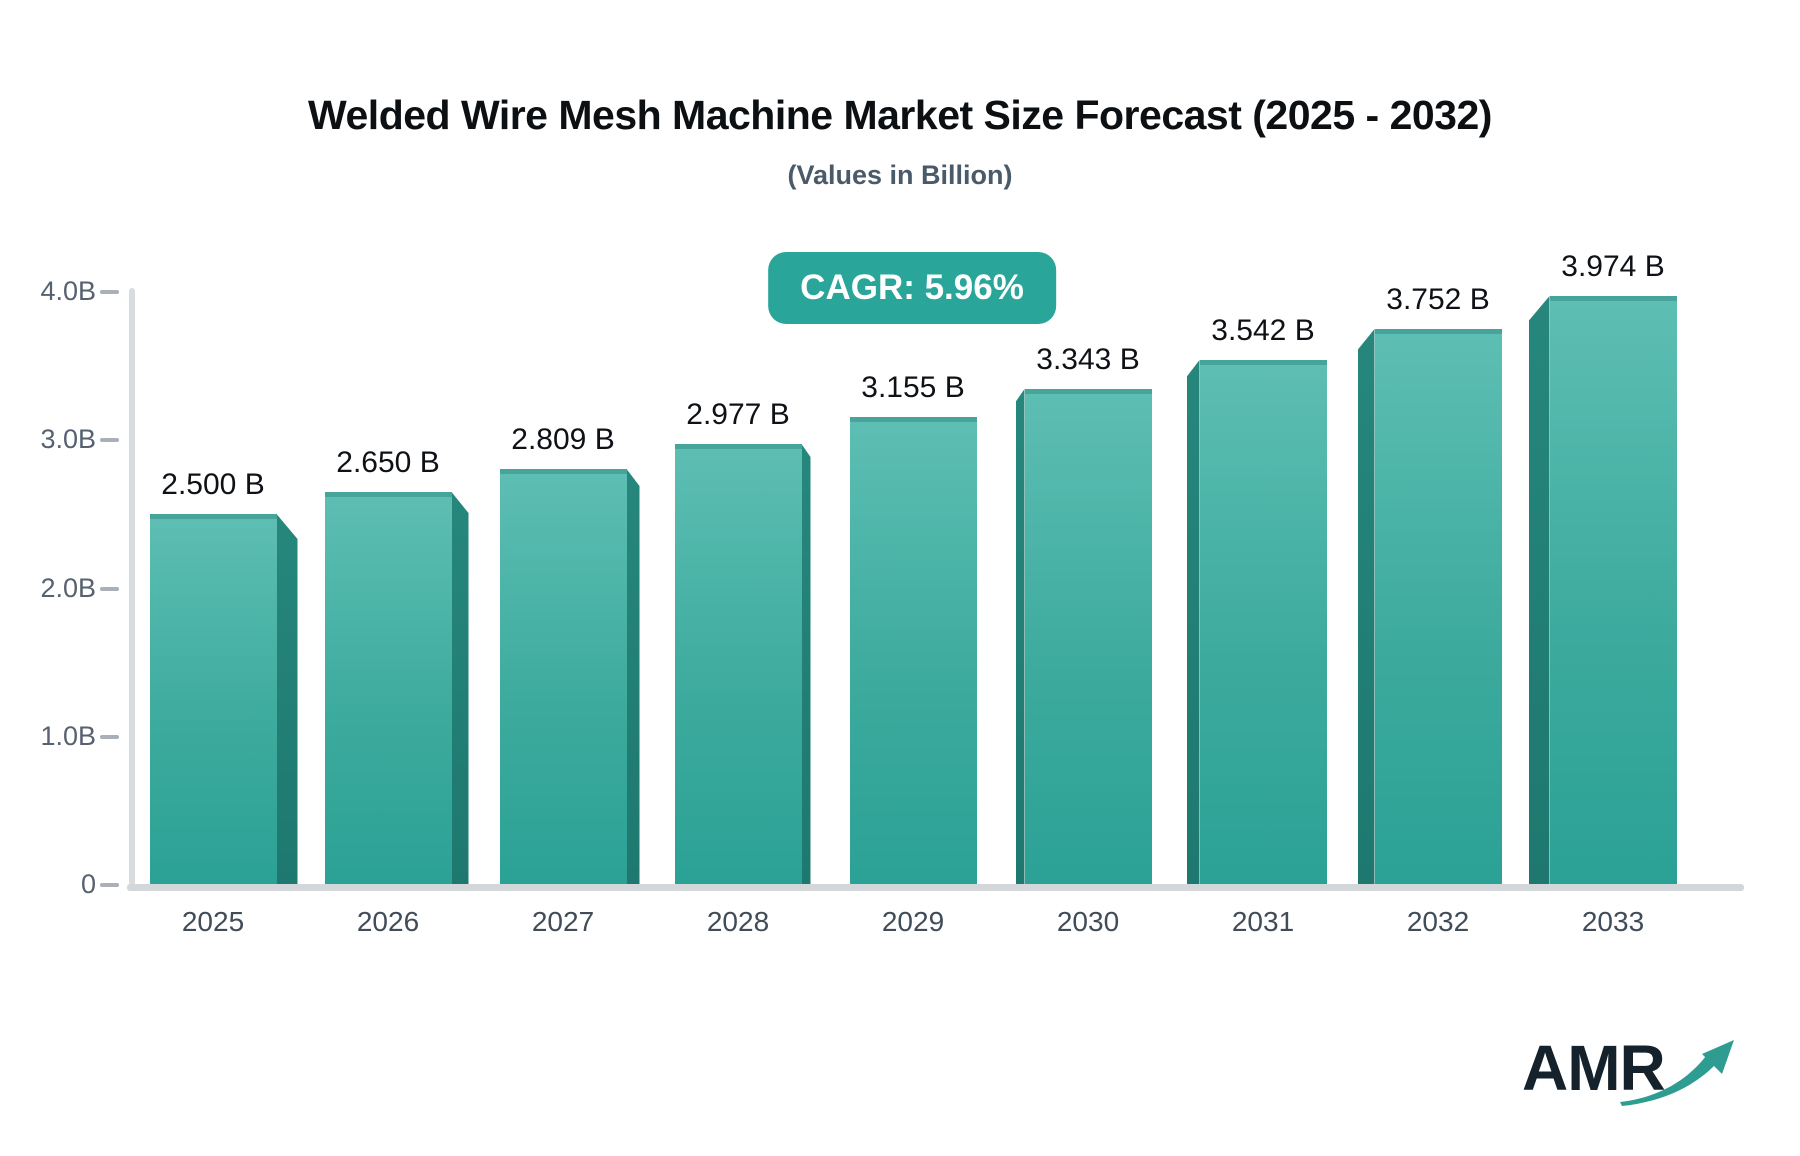 The height and width of the screenshot is (1156, 1800). I want to click on y-axis-line, so click(132, 589).